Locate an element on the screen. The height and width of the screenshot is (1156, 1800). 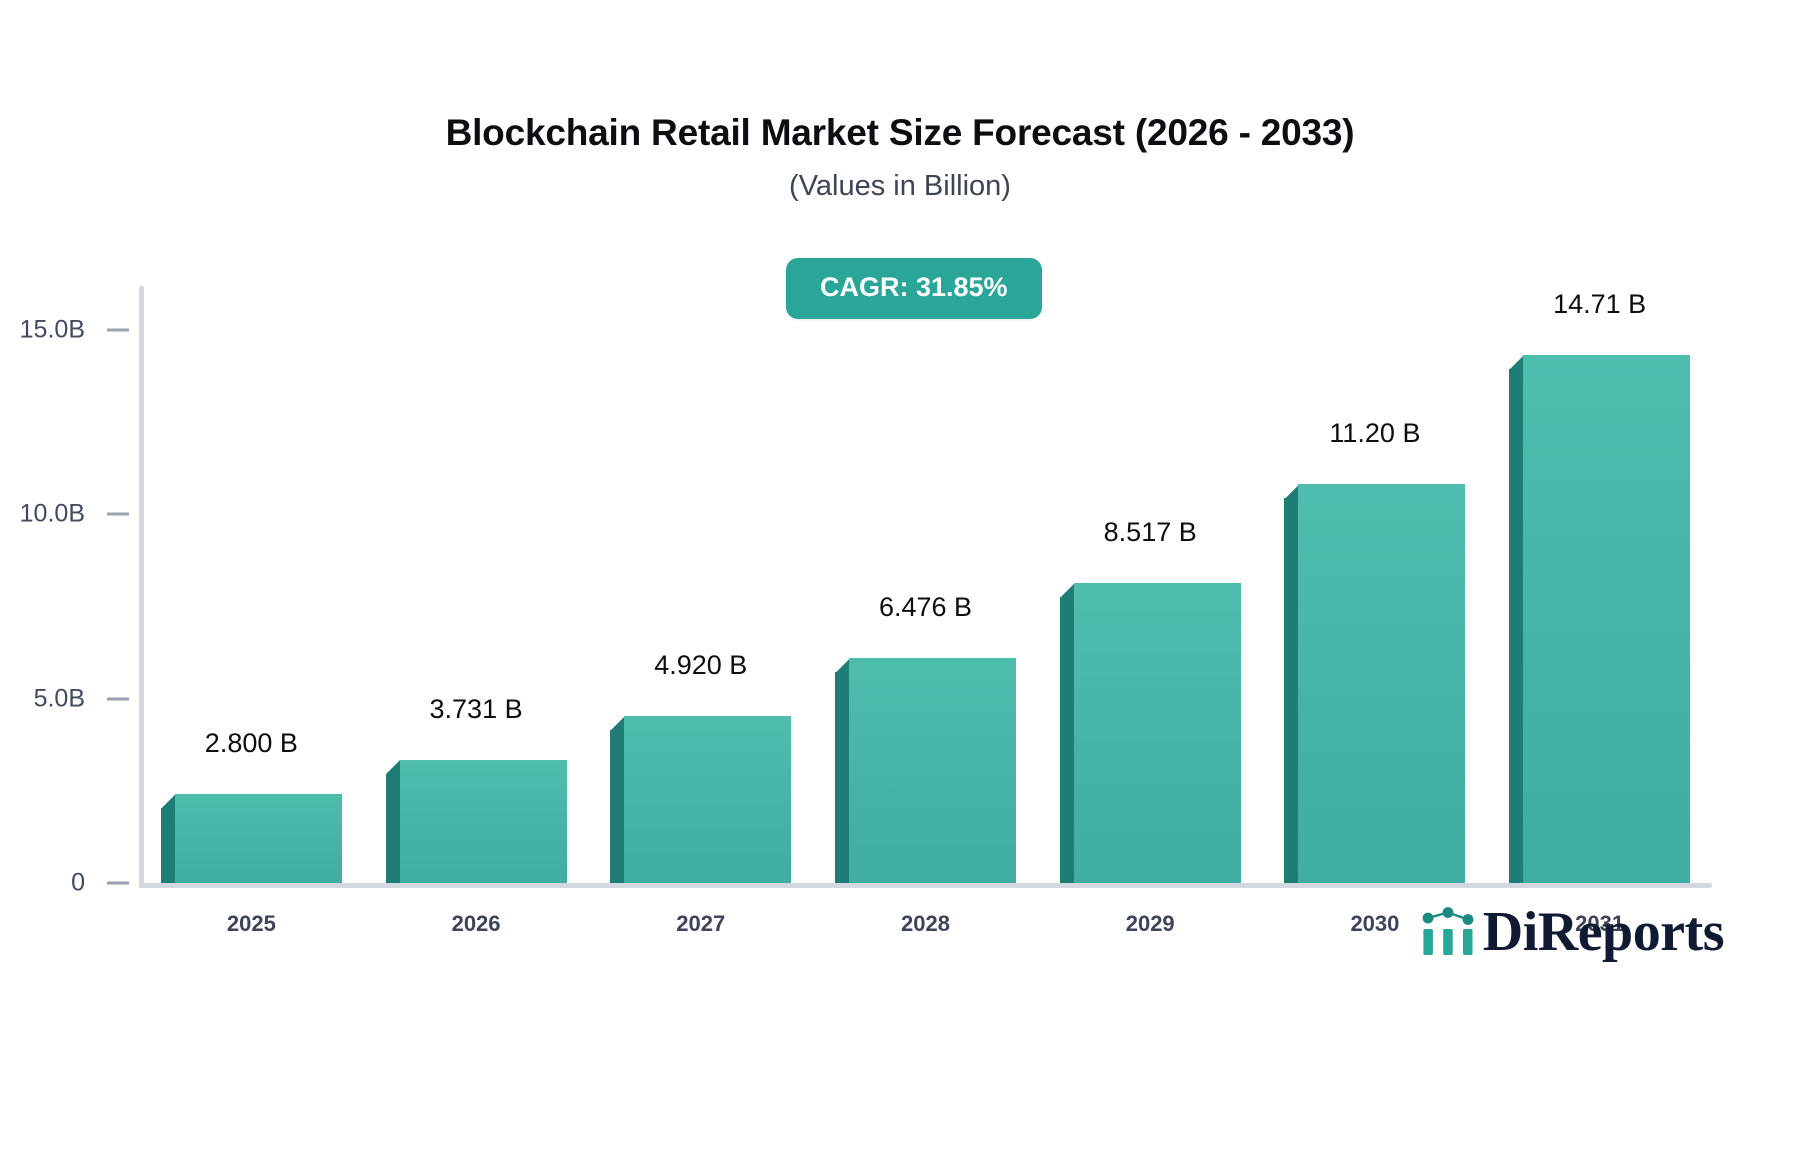
bar-value-label: 14.71 B is located at coordinates (1600, 303).